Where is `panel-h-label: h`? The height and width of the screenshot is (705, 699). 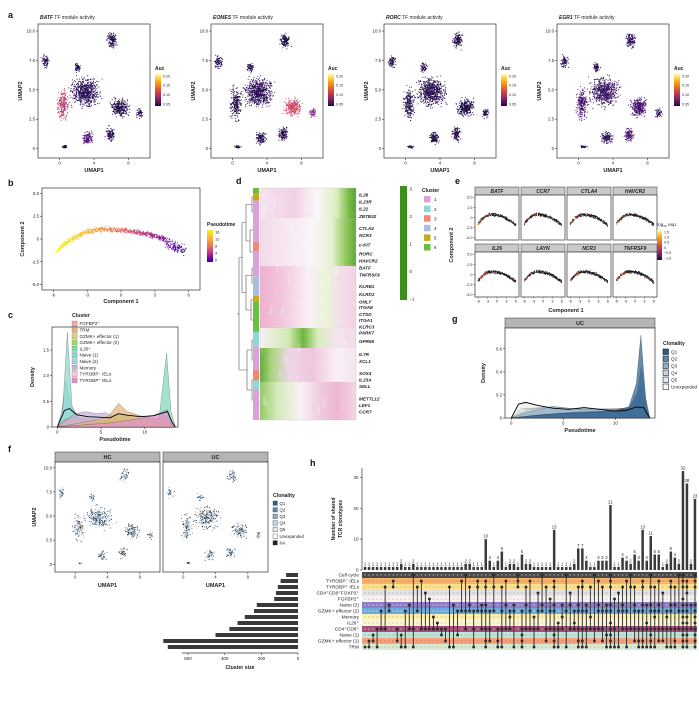 panel-h-label: h is located at coordinates (313, 463).